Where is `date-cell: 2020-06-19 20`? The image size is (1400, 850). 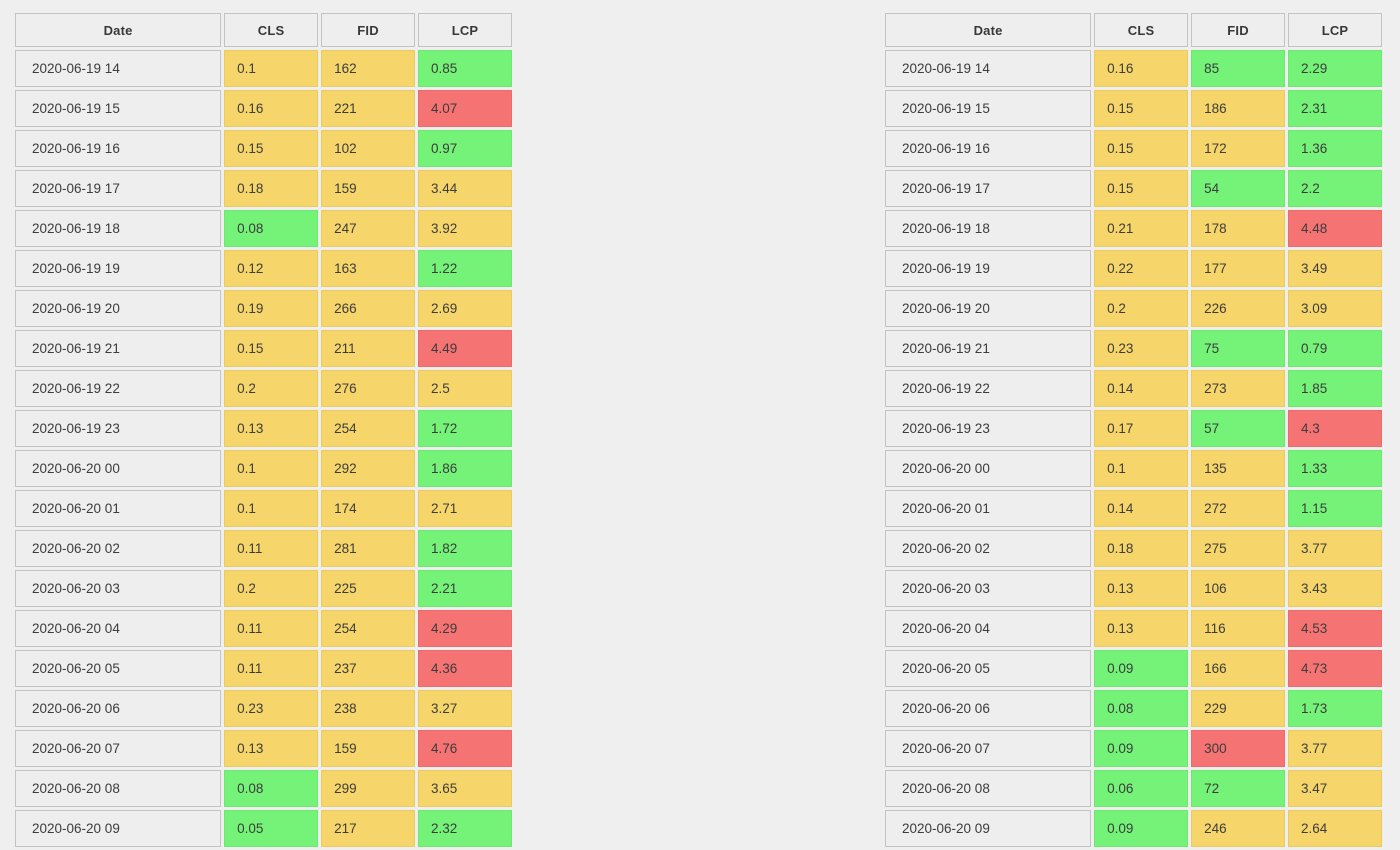 date-cell: 2020-06-19 20 is located at coordinates (988, 308).